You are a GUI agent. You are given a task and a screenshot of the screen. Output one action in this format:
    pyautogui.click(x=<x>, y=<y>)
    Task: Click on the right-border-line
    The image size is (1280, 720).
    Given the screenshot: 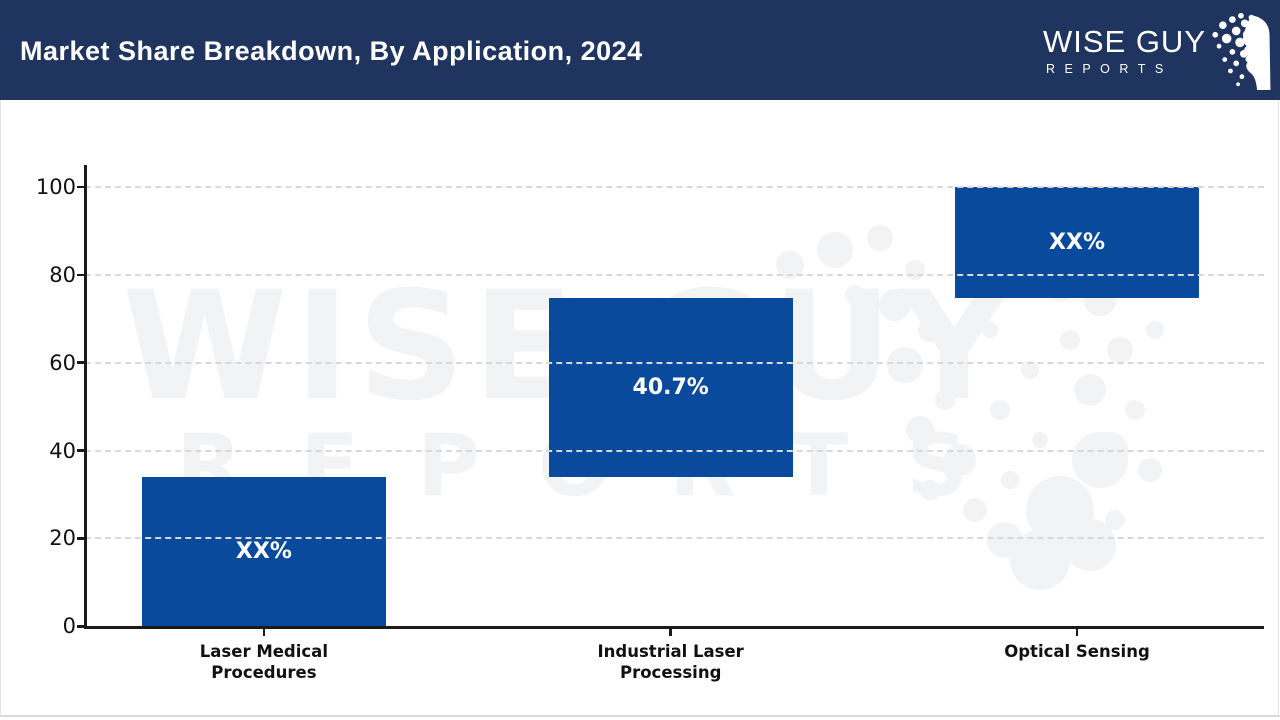 What is the action you would take?
    pyautogui.click(x=1278, y=408)
    